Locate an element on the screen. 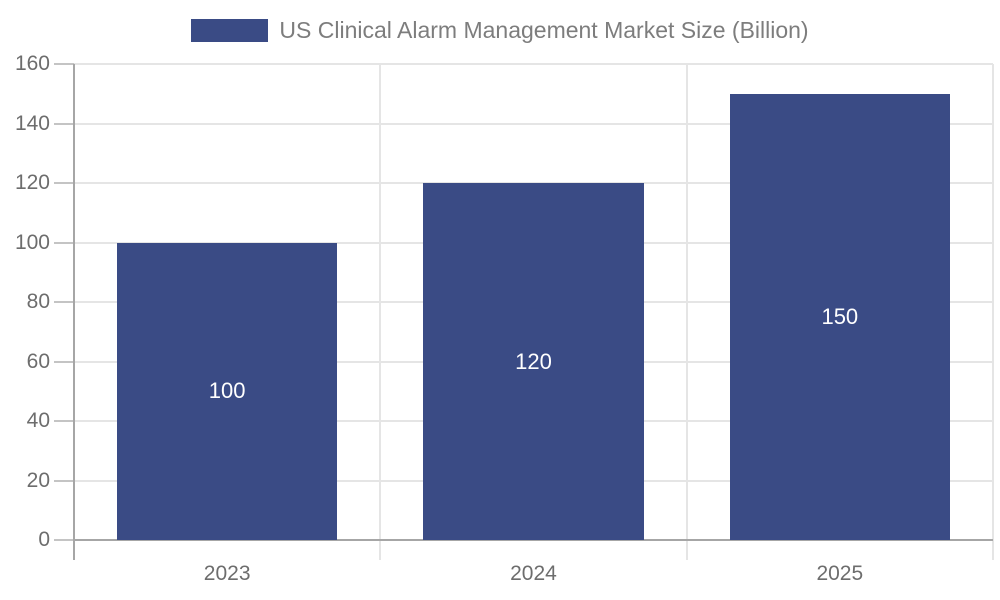 This screenshot has height=600, width=1000. bar-value-label: 120 is located at coordinates (533, 361).